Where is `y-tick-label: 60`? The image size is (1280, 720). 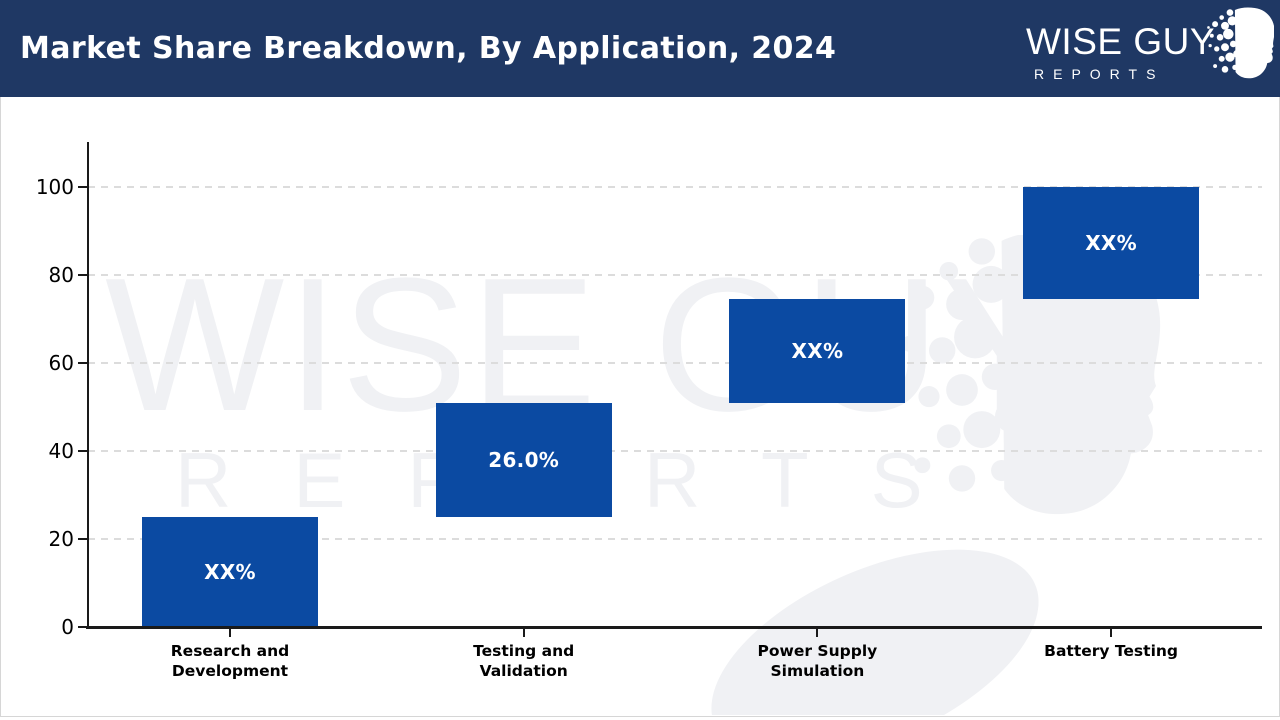
y-tick-label: 60 is located at coordinates (61, 363).